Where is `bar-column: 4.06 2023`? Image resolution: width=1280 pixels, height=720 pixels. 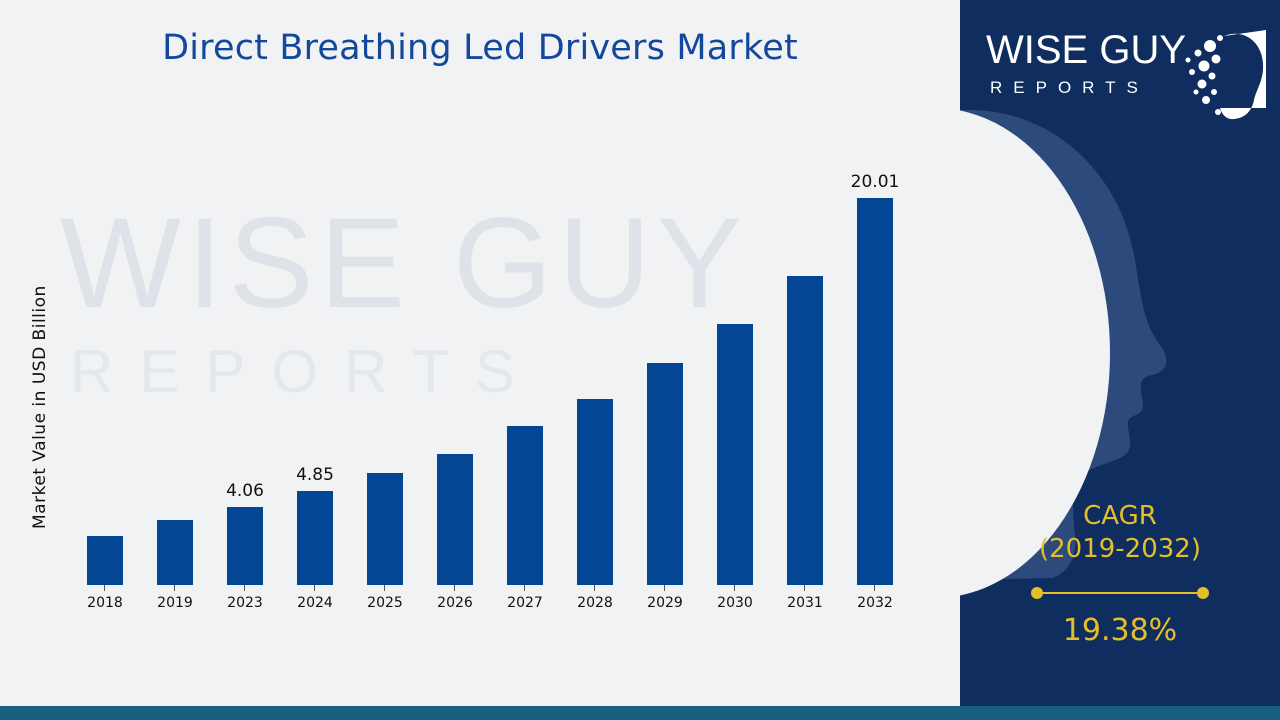 bar-column: 4.06 2023 is located at coordinates (245, 380).